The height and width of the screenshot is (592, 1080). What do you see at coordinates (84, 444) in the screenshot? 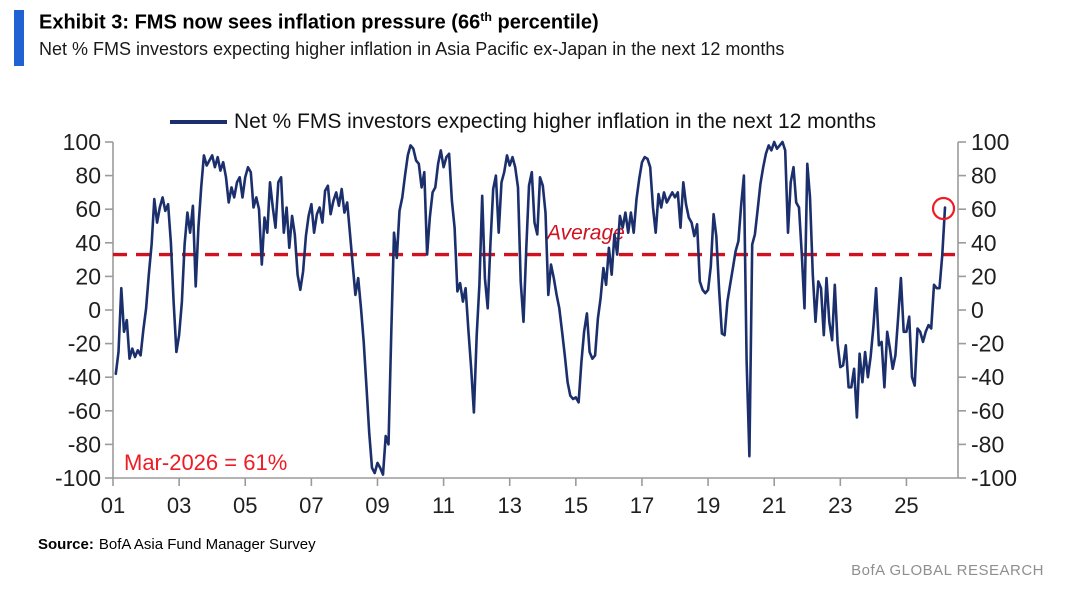
I see `y-tick-label-left: -80` at bounding box center [84, 444].